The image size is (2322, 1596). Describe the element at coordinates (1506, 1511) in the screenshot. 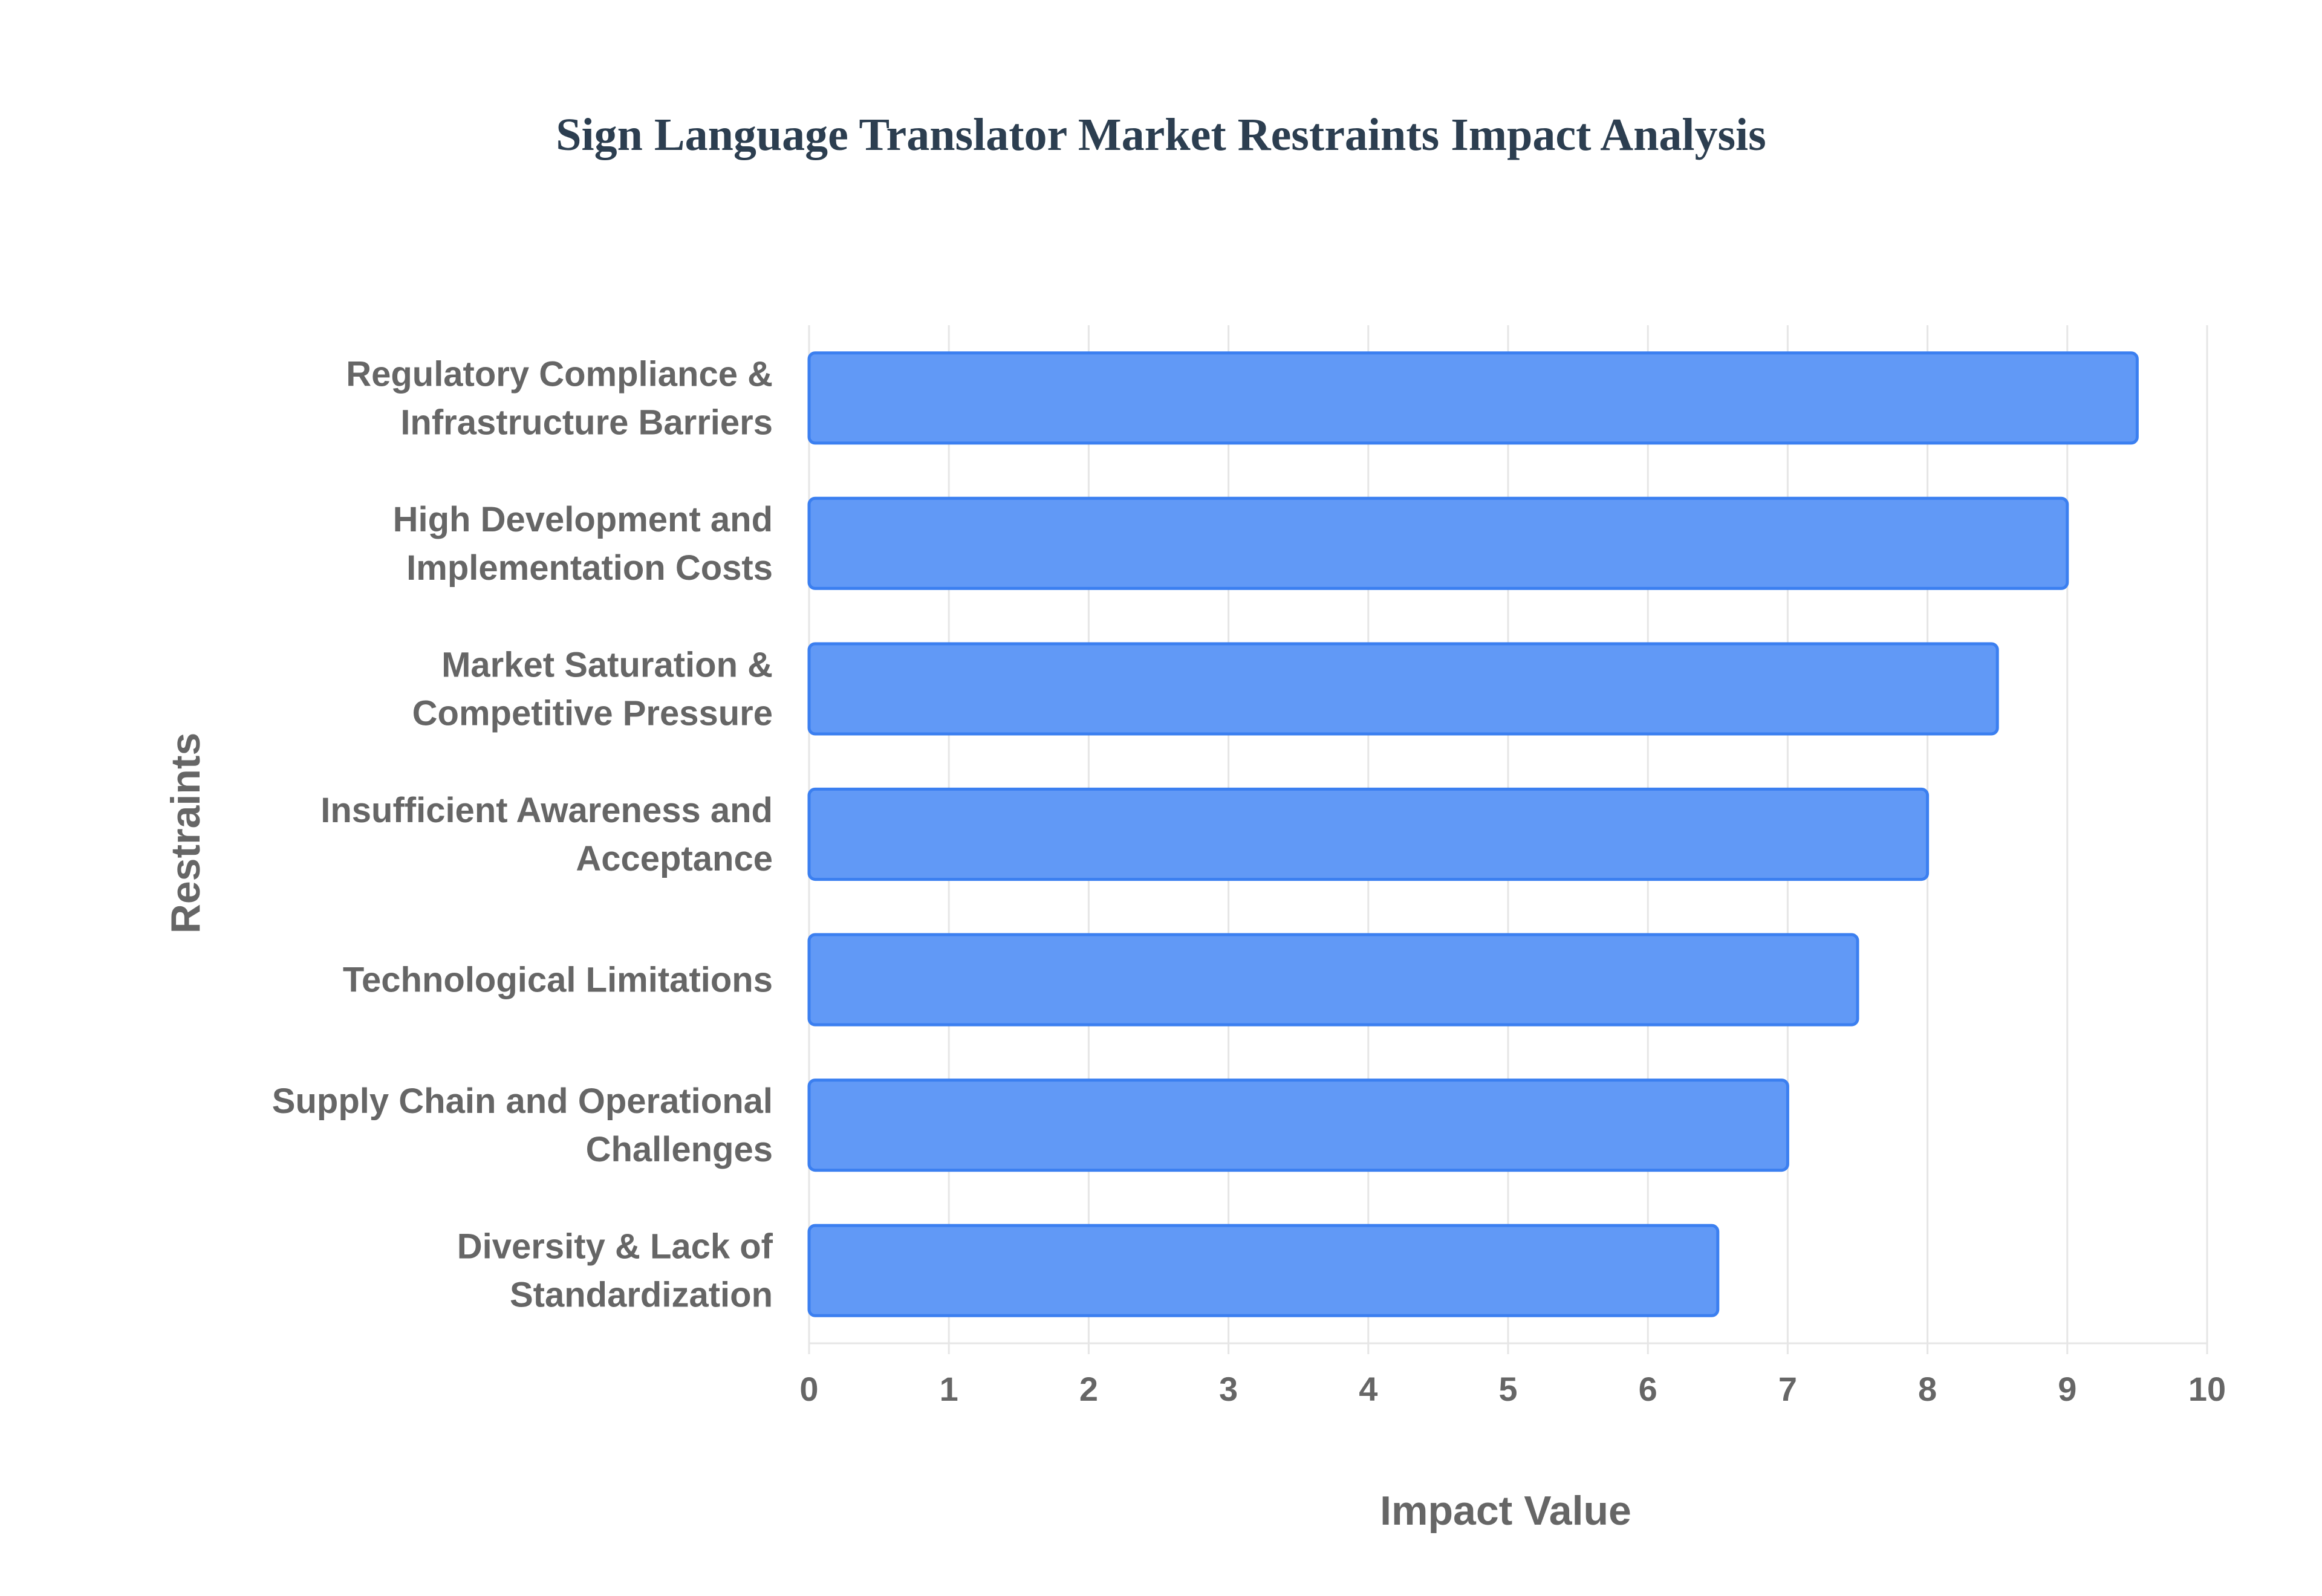

I see `x-axis-title: Impact Value` at that location.